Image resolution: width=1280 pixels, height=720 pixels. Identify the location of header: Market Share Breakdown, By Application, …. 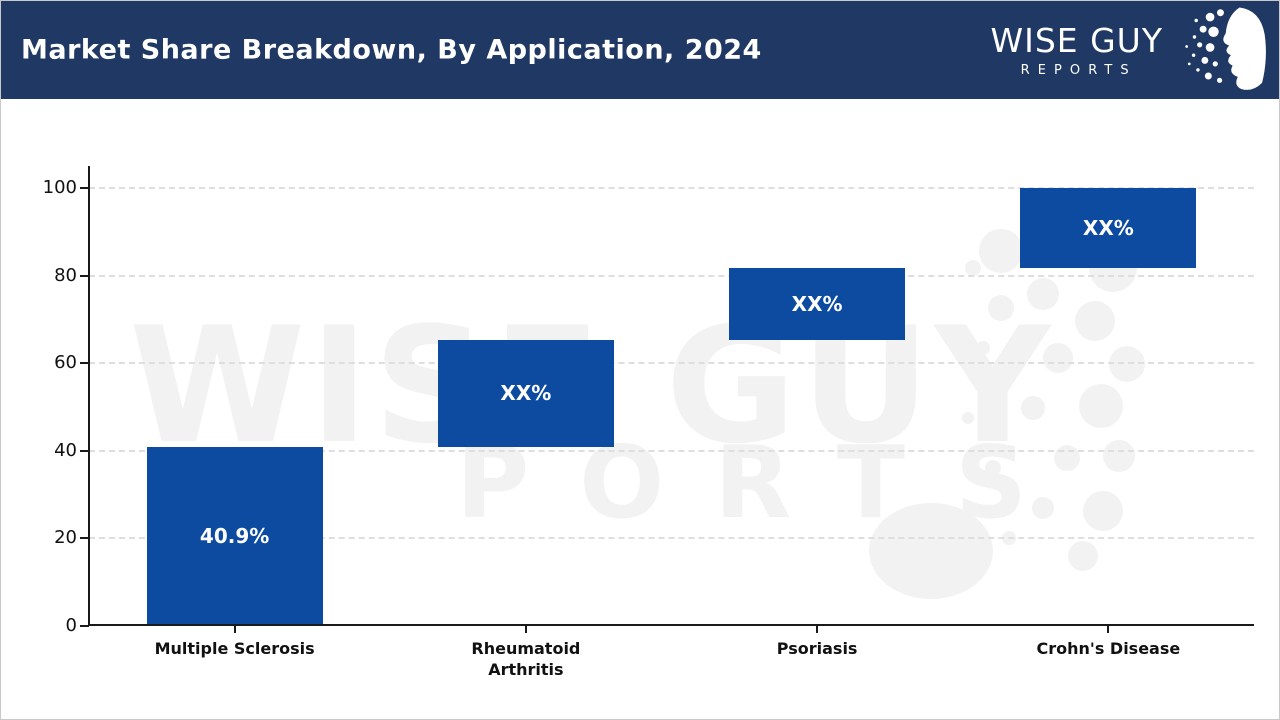
(640, 50).